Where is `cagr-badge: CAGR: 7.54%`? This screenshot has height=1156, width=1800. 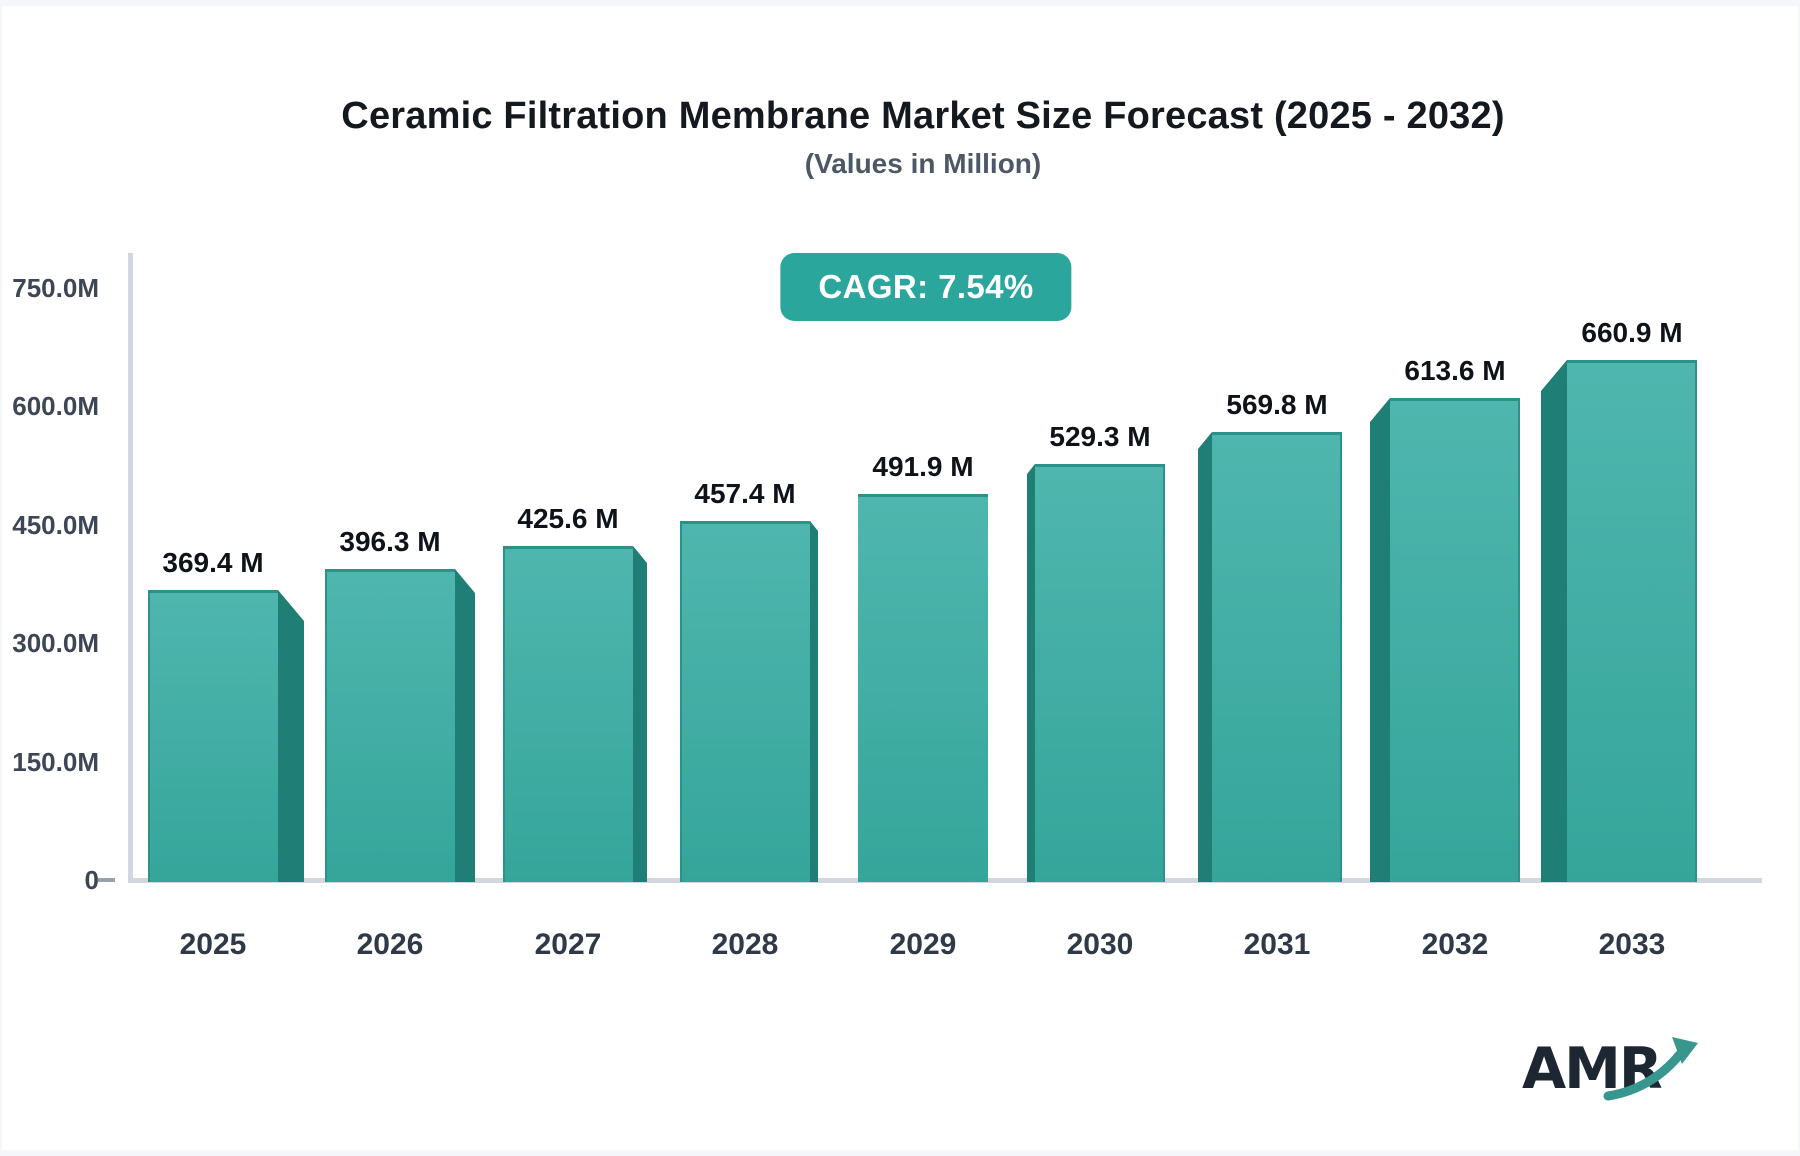 cagr-badge: CAGR: 7.54% is located at coordinates (926, 287).